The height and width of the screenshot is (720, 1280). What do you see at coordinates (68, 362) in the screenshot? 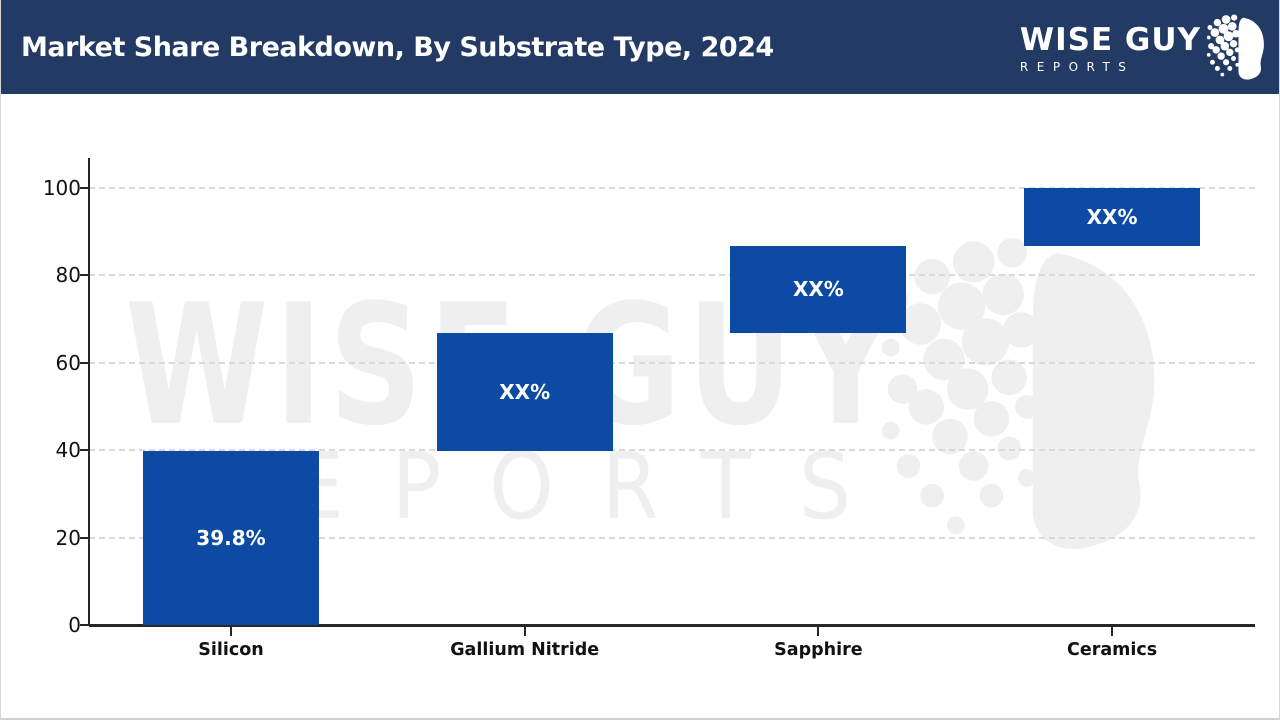
I see `y-tick-label: 60` at bounding box center [68, 362].